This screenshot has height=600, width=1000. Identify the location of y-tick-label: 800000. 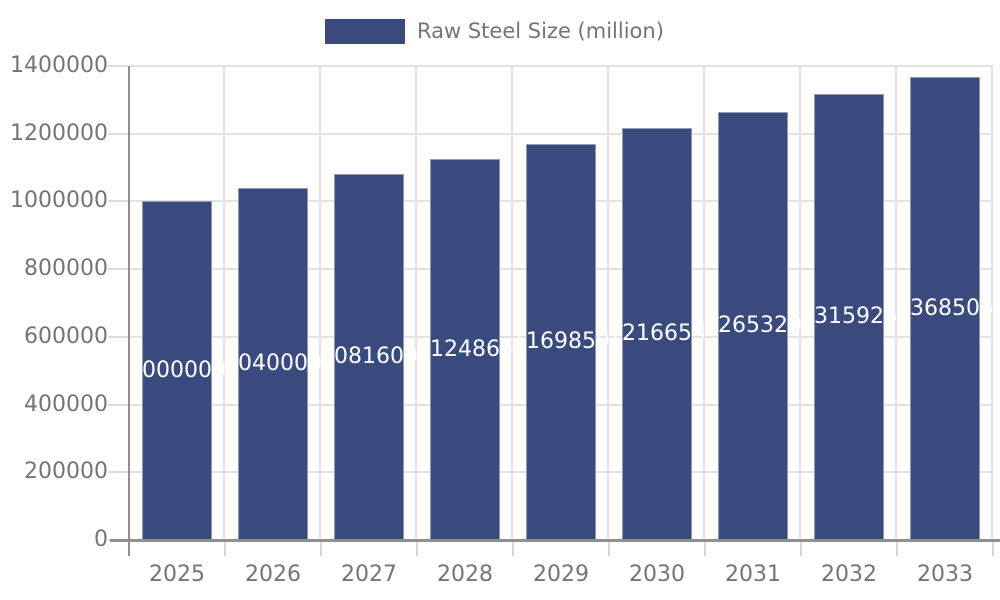
(66, 269).